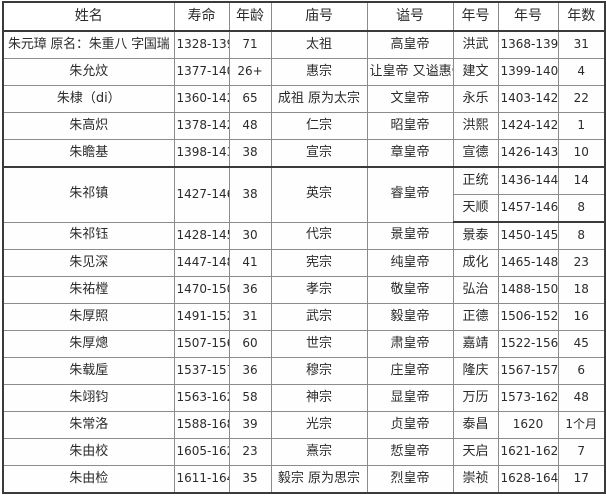 The image size is (606, 501). I want to click on cell-age: 39, so click(250, 425).